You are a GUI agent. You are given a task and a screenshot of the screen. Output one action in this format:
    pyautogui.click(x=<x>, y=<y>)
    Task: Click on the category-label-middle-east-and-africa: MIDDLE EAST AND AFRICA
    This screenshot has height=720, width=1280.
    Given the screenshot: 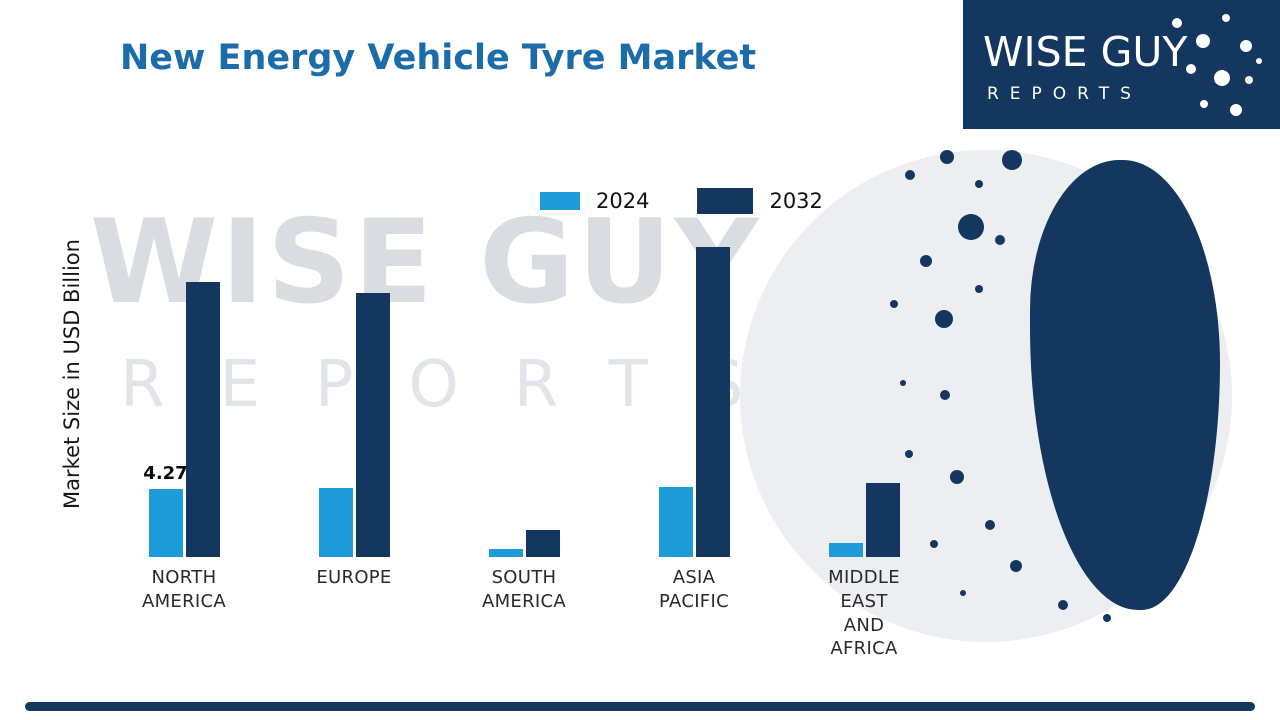 What is the action you would take?
    pyautogui.click(x=864, y=613)
    